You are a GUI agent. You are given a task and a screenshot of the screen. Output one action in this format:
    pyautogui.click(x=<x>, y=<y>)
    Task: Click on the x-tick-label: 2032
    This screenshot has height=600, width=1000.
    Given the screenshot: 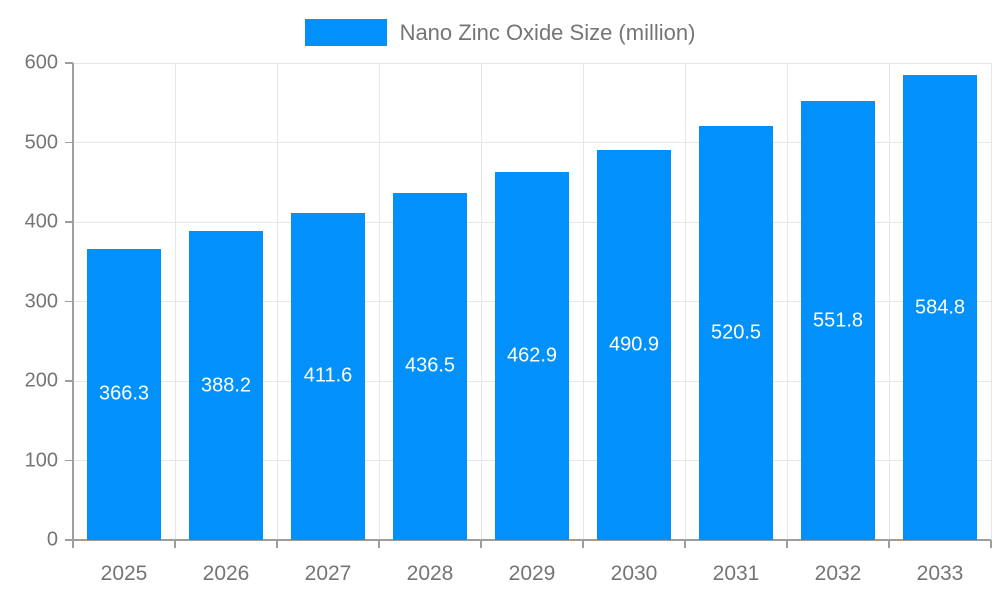 What is the action you would take?
    pyautogui.click(x=838, y=573)
    